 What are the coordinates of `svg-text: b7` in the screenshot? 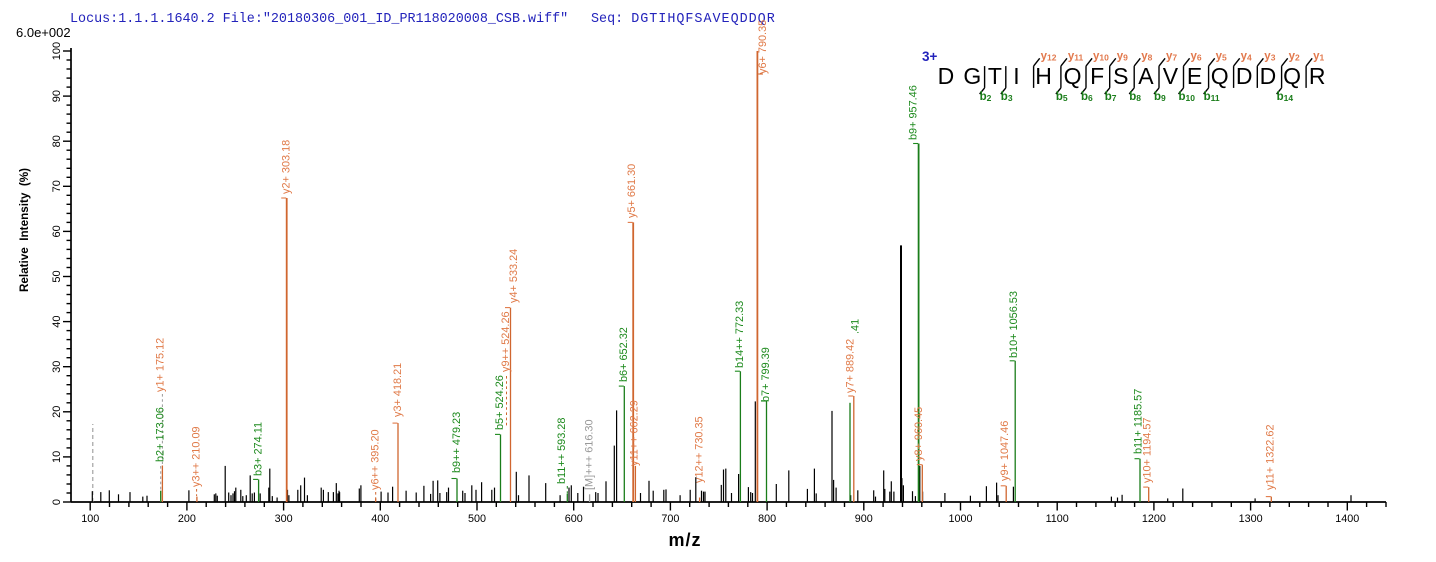 It's located at (1111, 97).